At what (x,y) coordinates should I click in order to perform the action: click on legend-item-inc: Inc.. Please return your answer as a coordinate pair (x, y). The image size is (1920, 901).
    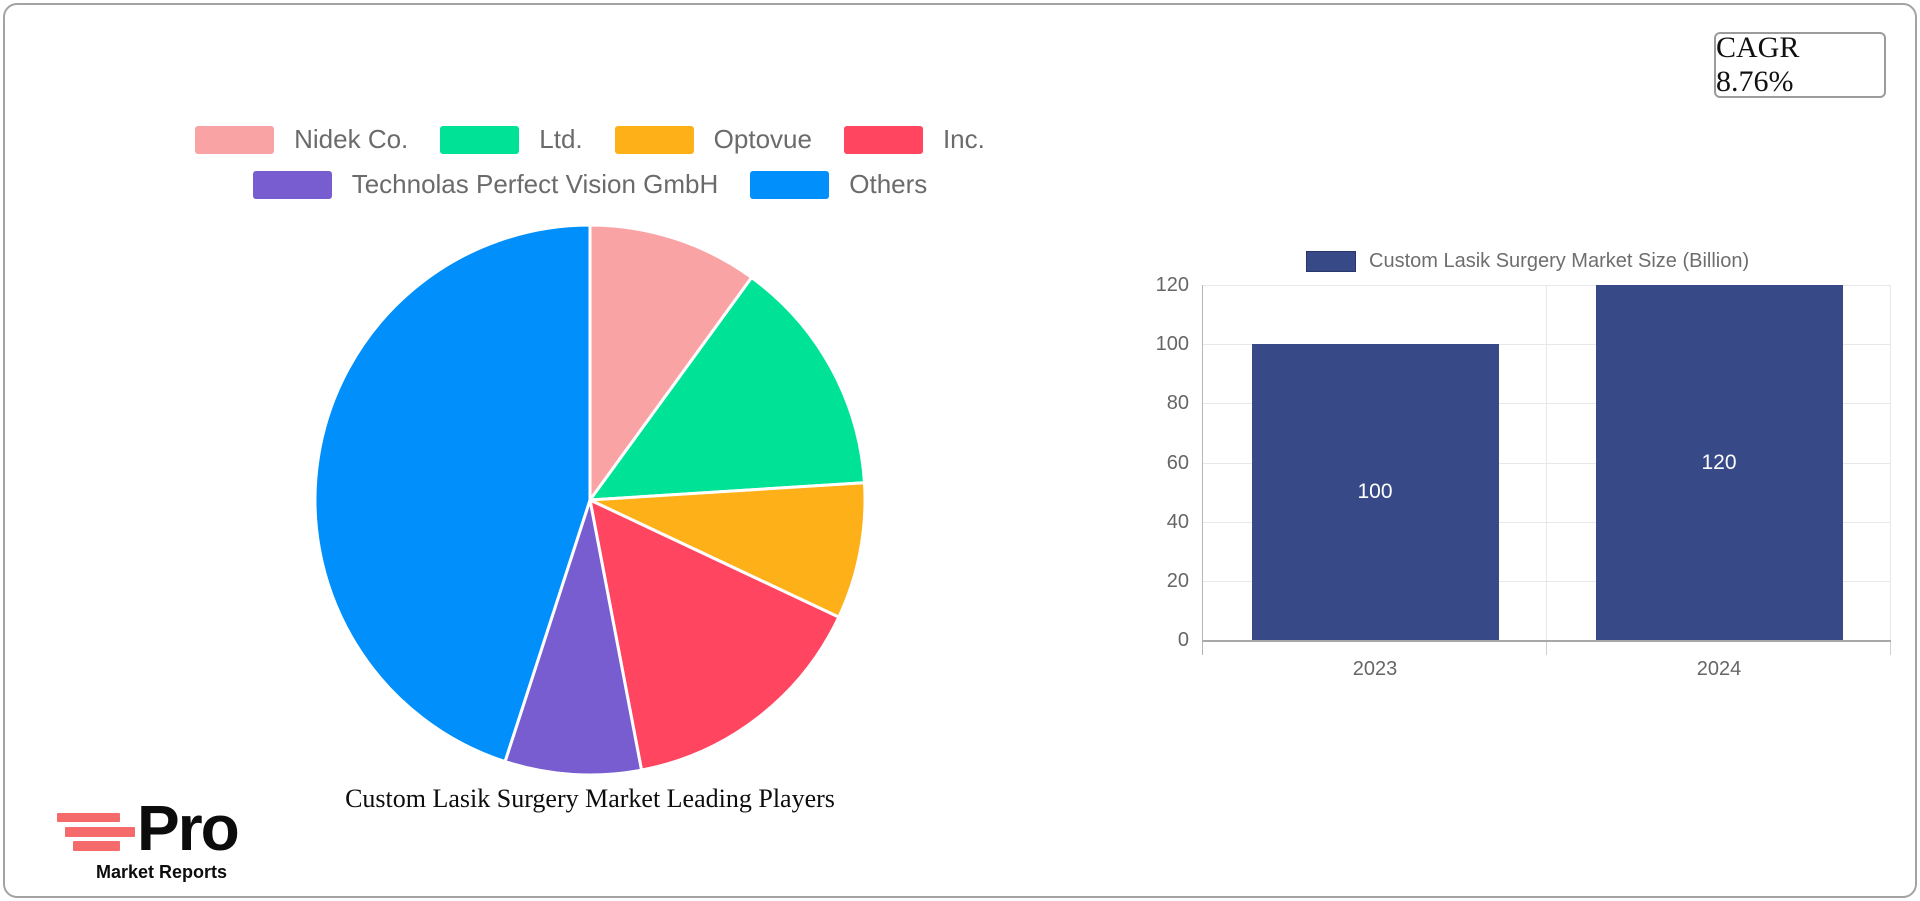
    Looking at the image, I should click on (914, 139).